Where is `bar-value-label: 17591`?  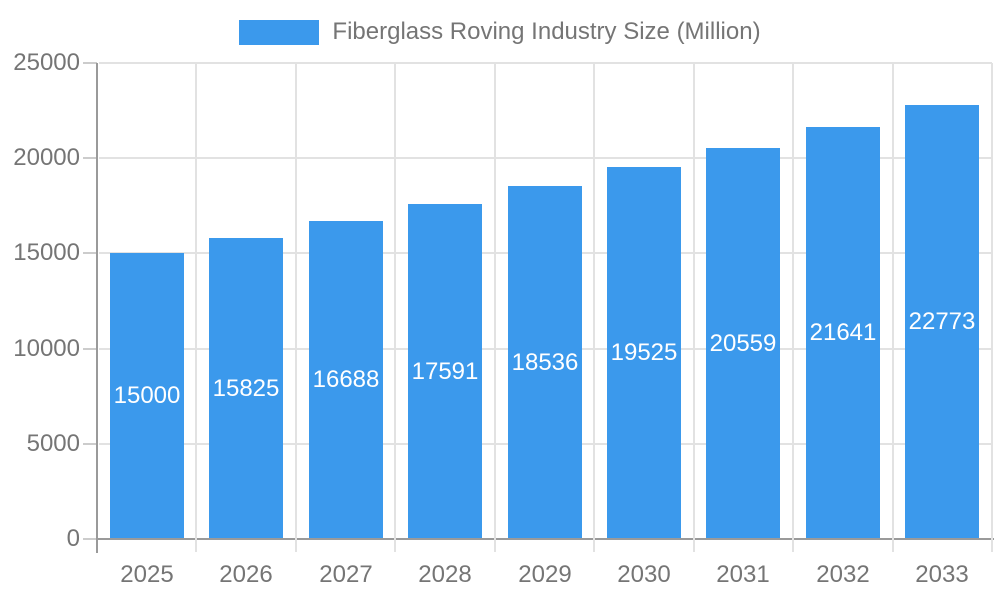 bar-value-label: 17591 is located at coordinates (445, 371).